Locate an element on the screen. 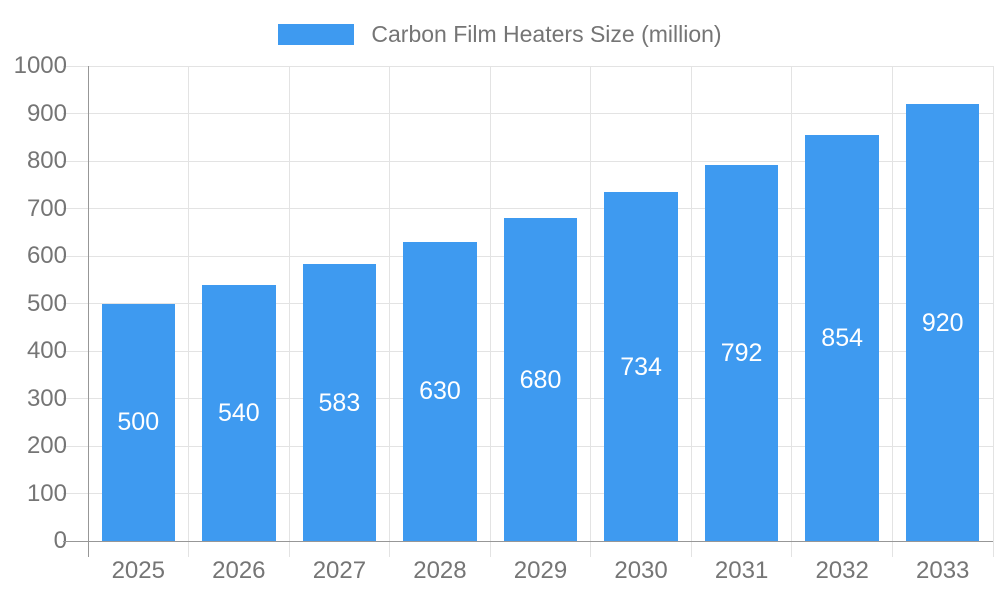 The image size is (1000, 600). bar-2031 is located at coordinates (741, 352).